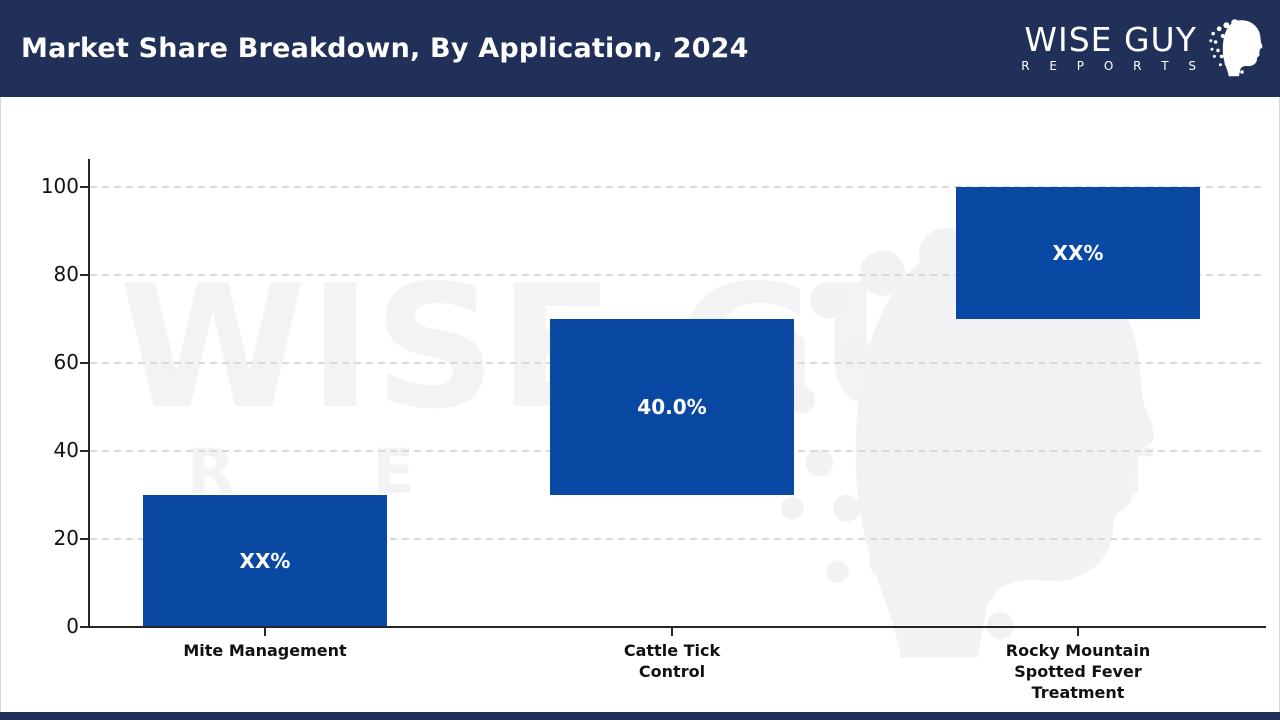 This screenshot has height=720, width=1280. I want to click on logo-text: WISE GUY R E P O R T S, so click(1110, 48).